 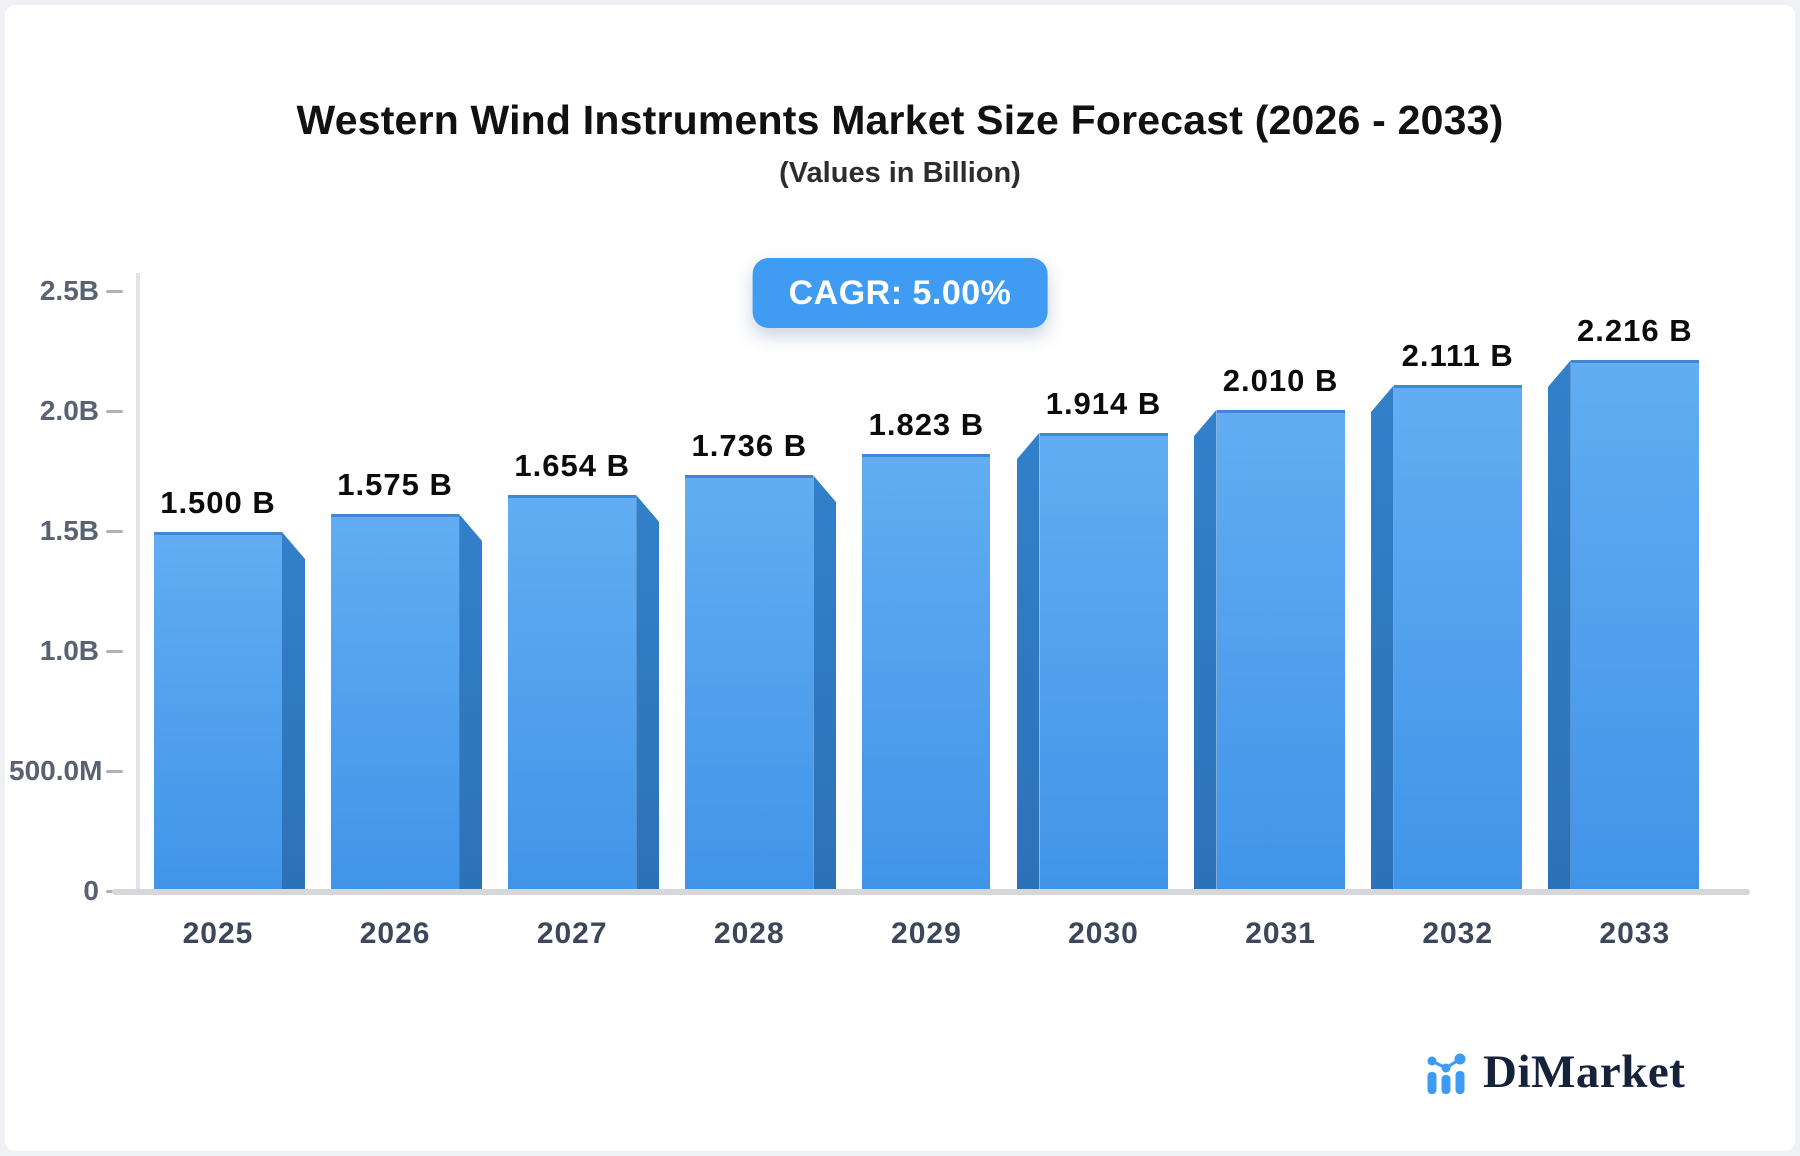 I want to click on bar-2028, so click(x=749, y=685).